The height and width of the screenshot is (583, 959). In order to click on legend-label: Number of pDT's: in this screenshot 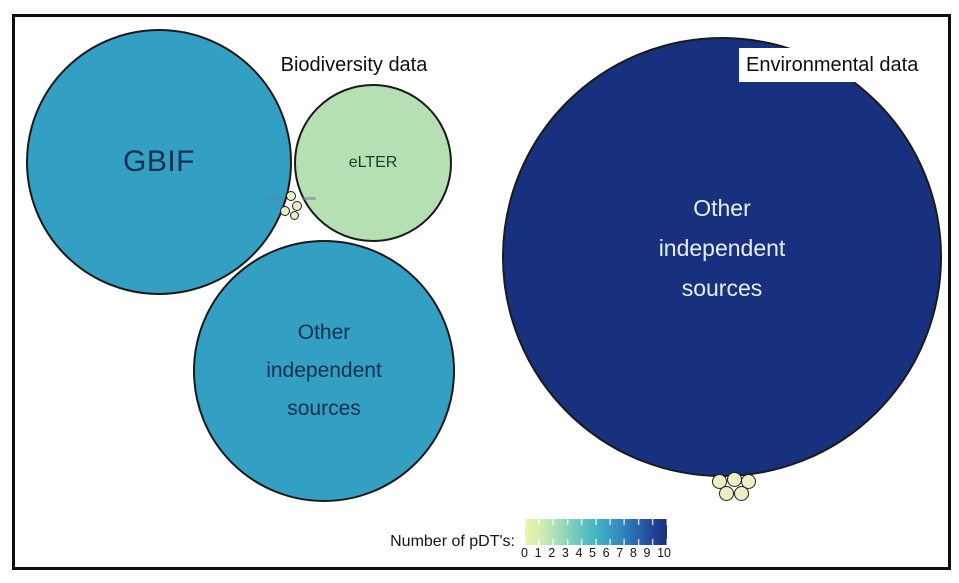, I will do `click(452, 541)`.